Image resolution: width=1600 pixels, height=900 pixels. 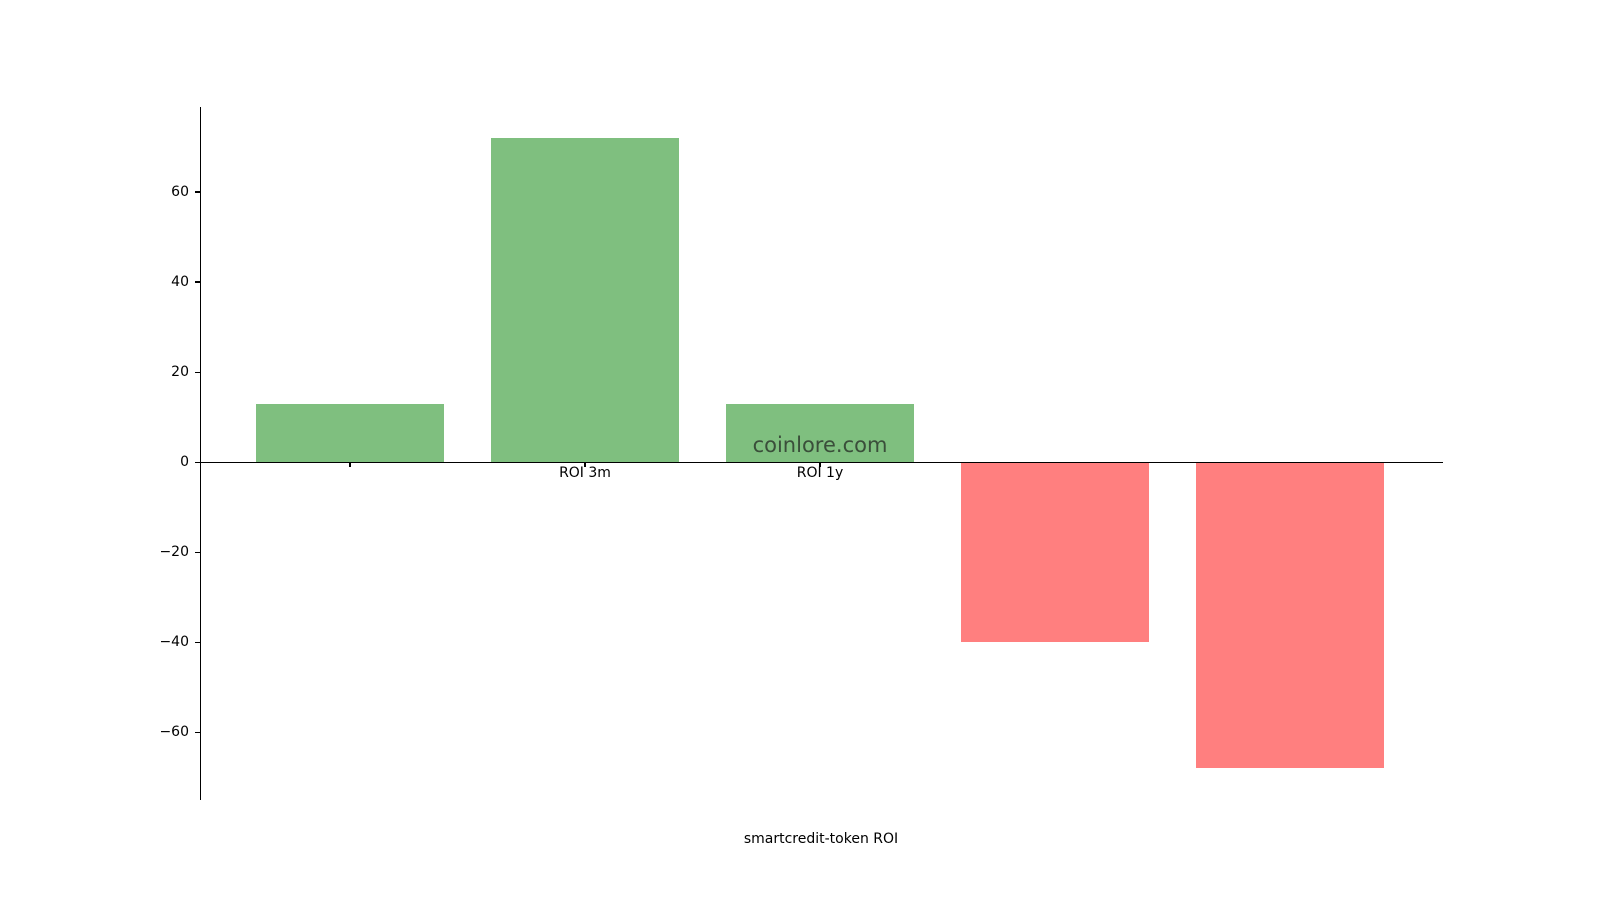 What do you see at coordinates (201, 453) in the screenshot?
I see `y-axis-spine` at bounding box center [201, 453].